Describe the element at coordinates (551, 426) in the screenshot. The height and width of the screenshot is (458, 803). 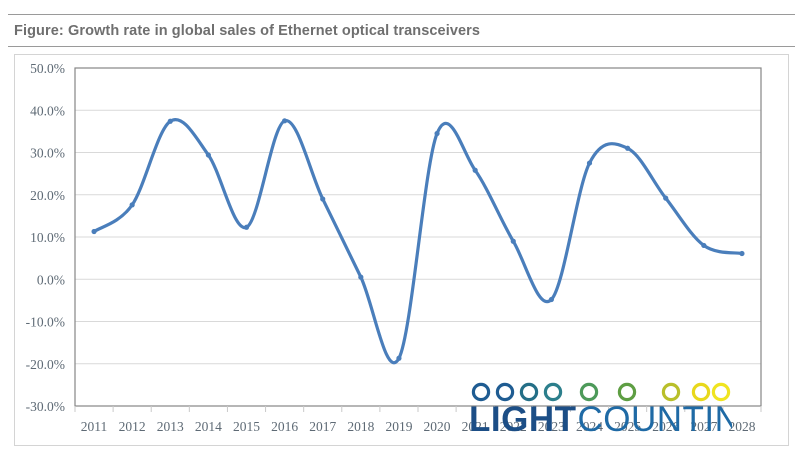
I see `x-axis-tick-label: 2023` at that location.